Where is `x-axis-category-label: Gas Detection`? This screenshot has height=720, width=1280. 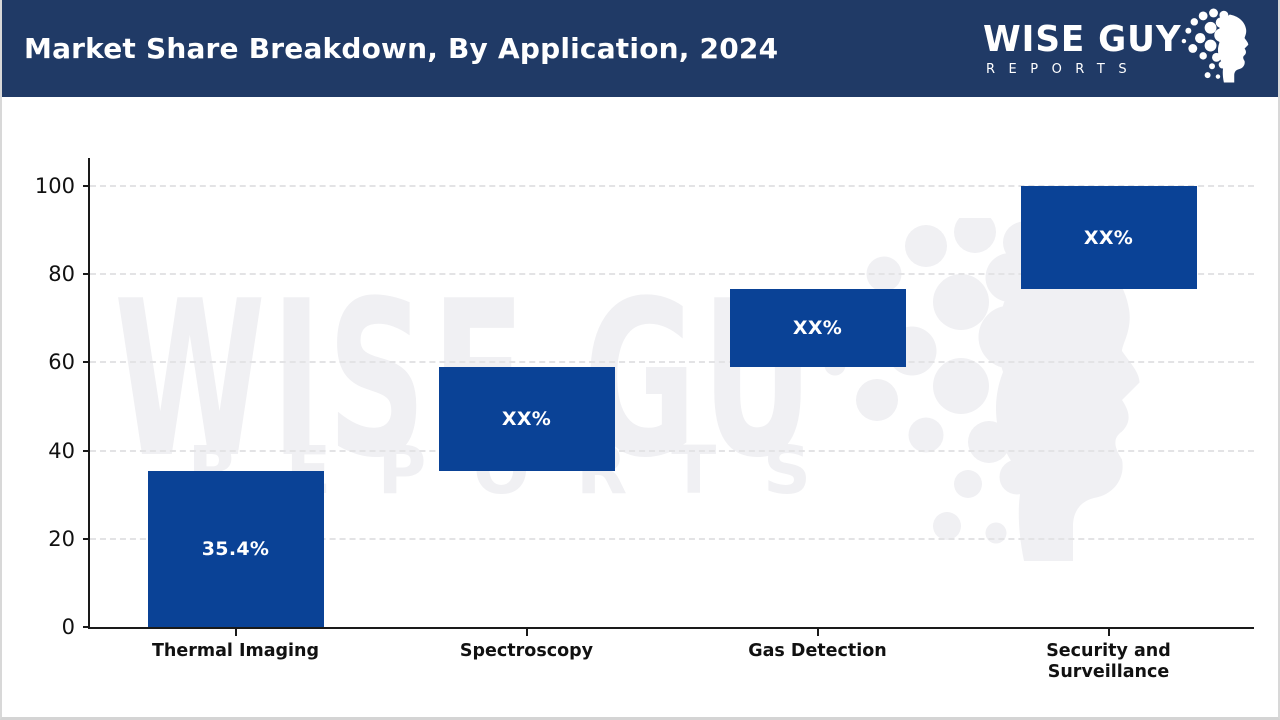 x-axis-category-label: Gas Detection is located at coordinates (817, 651).